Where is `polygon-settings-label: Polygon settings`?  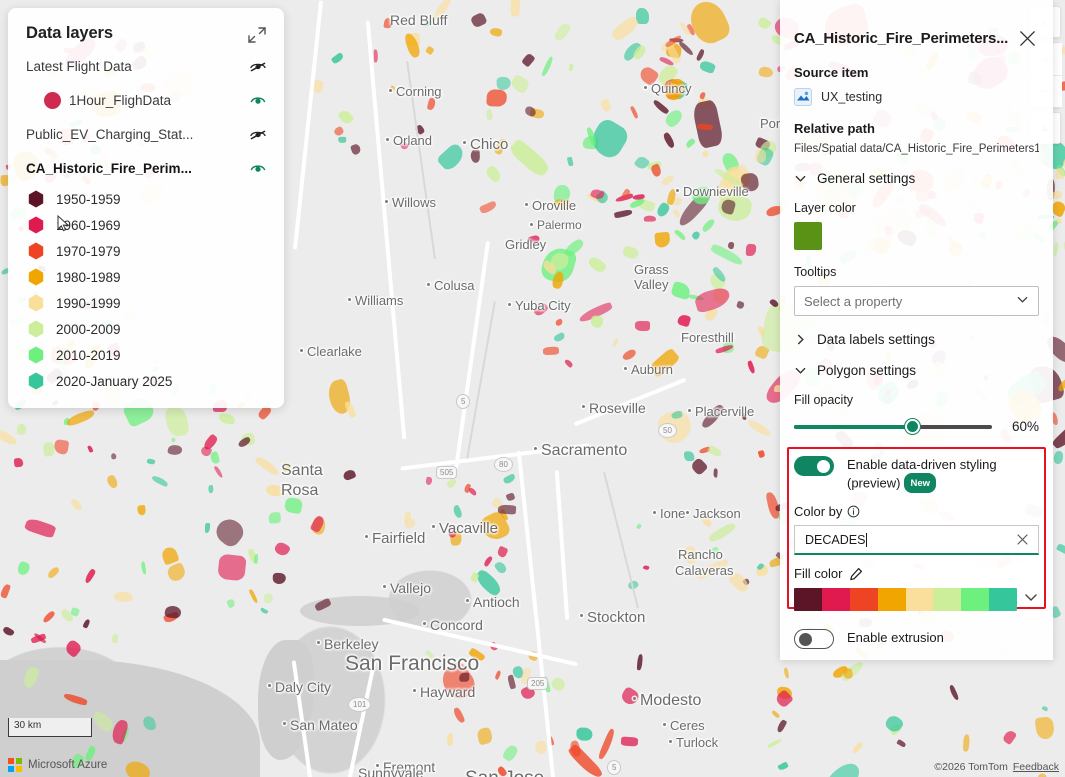
polygon-settings-label: Polygon settings is located at coordinates (867, 370).